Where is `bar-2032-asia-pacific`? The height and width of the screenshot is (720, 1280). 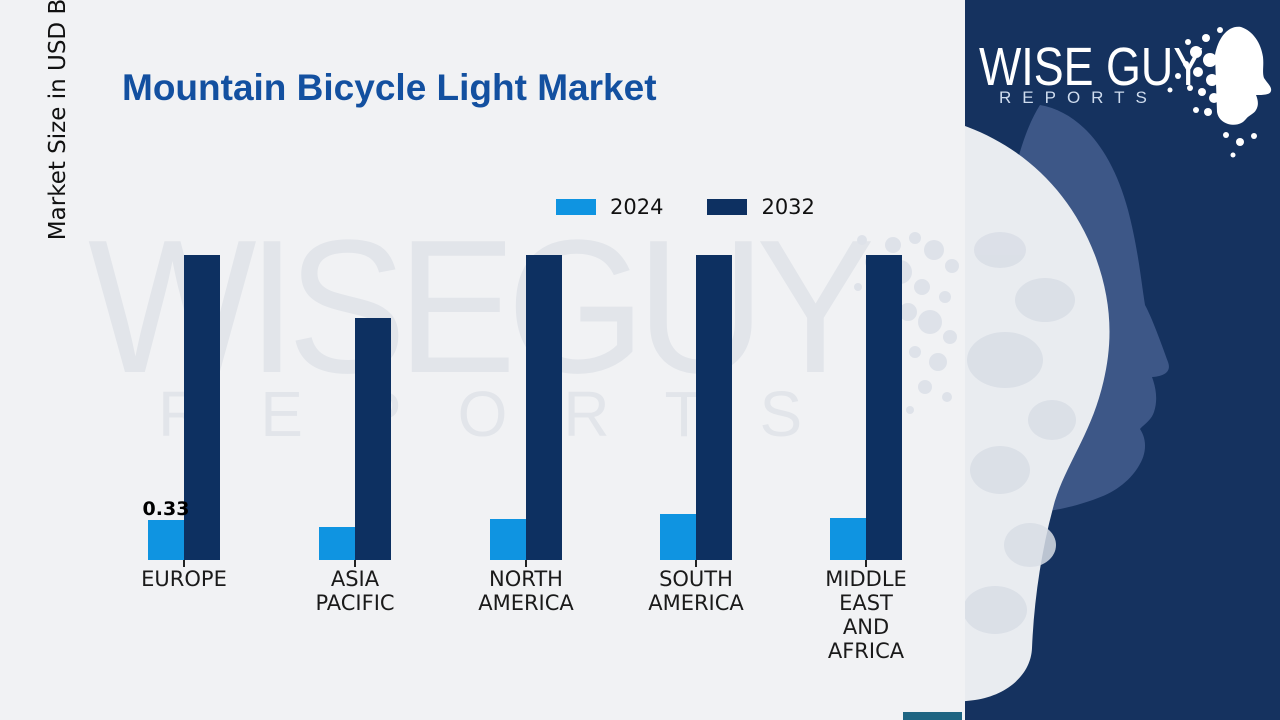
bar-2032-asia-pacific is located at coordinates (373, 439).